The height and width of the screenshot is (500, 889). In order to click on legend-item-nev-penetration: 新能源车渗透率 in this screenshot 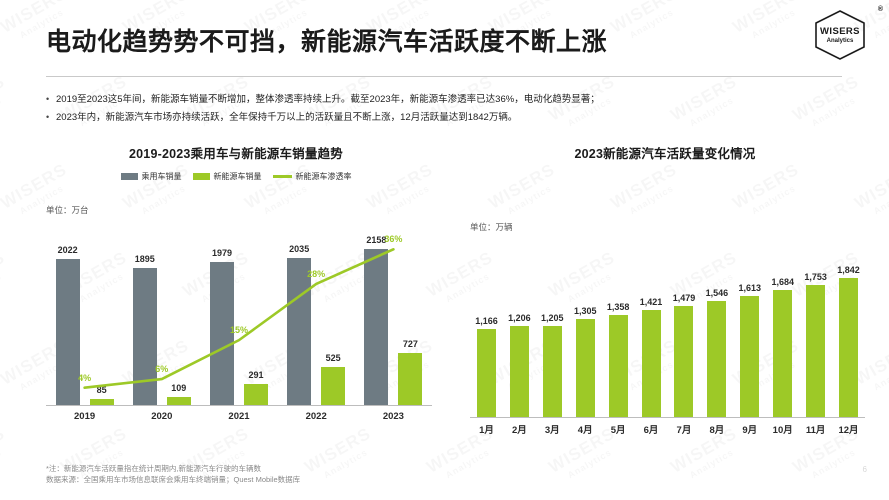, I will do `click(312, 176)`.